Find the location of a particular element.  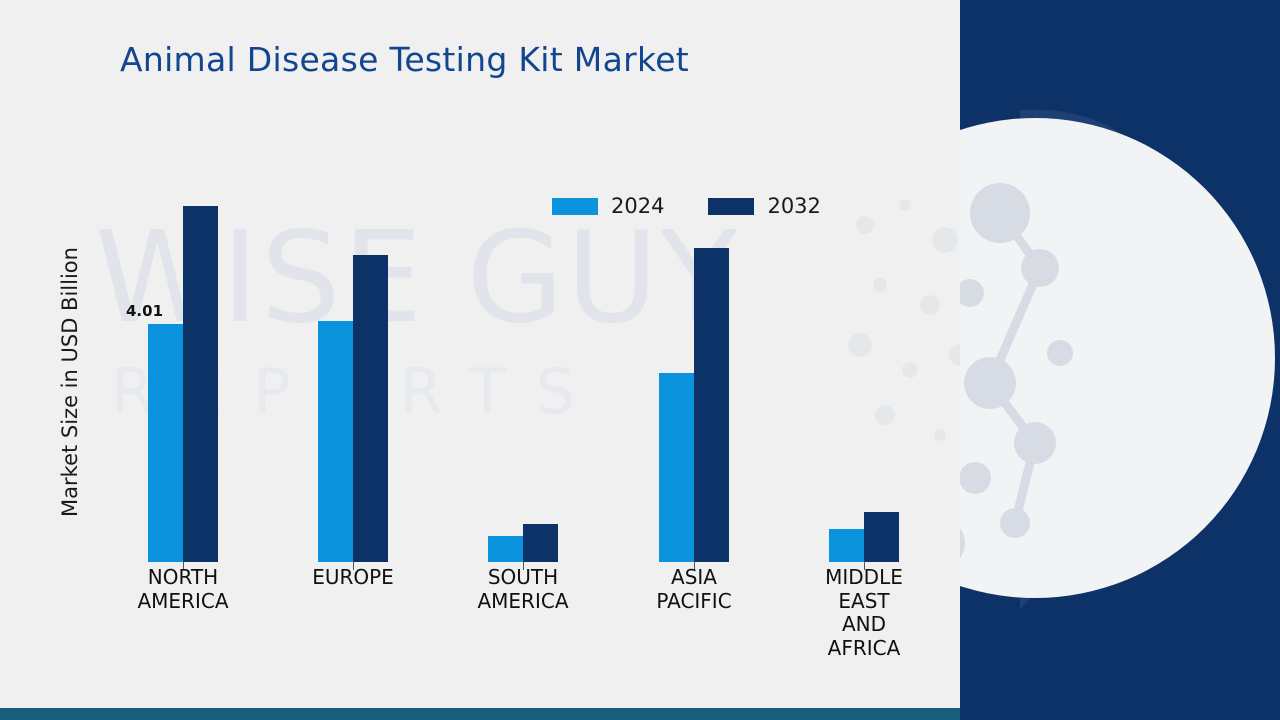

category-label-2: EUROPE is located at coordinates (353, 577).